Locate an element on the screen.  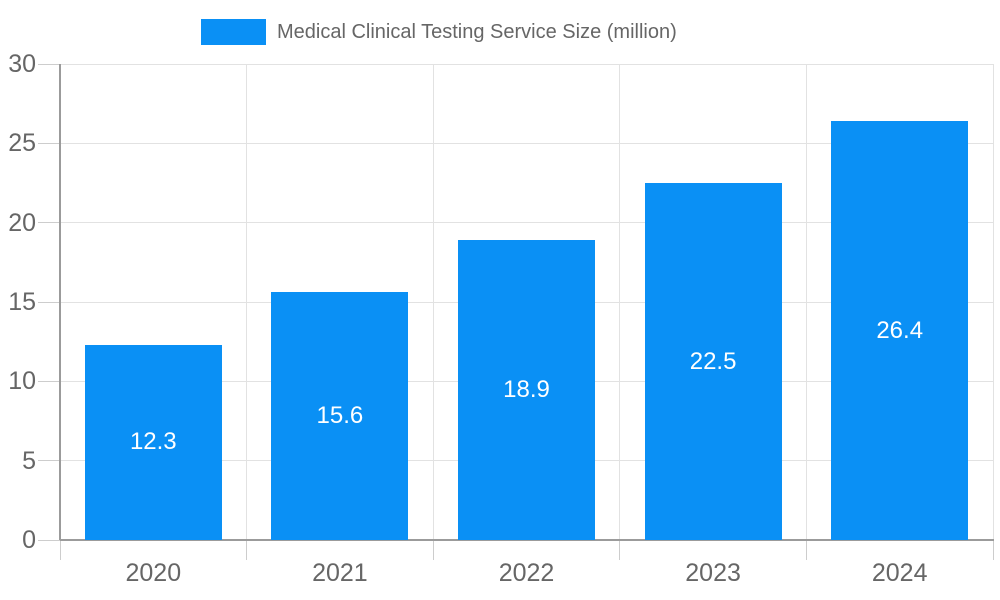
y-axis-tick-label: 30 is located at coordinates (22, 64).